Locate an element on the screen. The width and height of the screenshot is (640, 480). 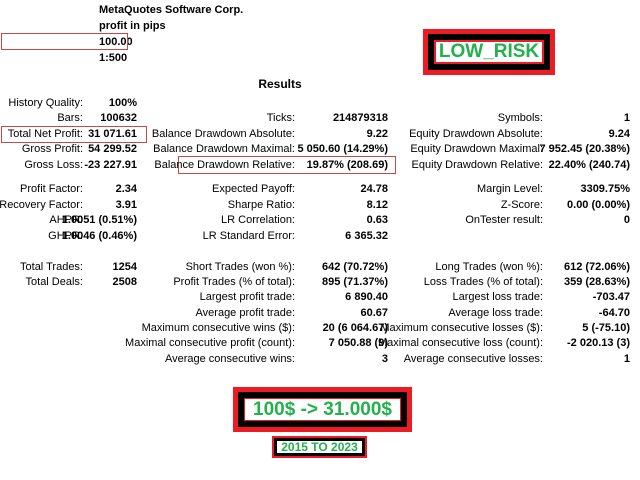
low-risk-badge-text: LOW_RISK is located at coordinates (489, 52).